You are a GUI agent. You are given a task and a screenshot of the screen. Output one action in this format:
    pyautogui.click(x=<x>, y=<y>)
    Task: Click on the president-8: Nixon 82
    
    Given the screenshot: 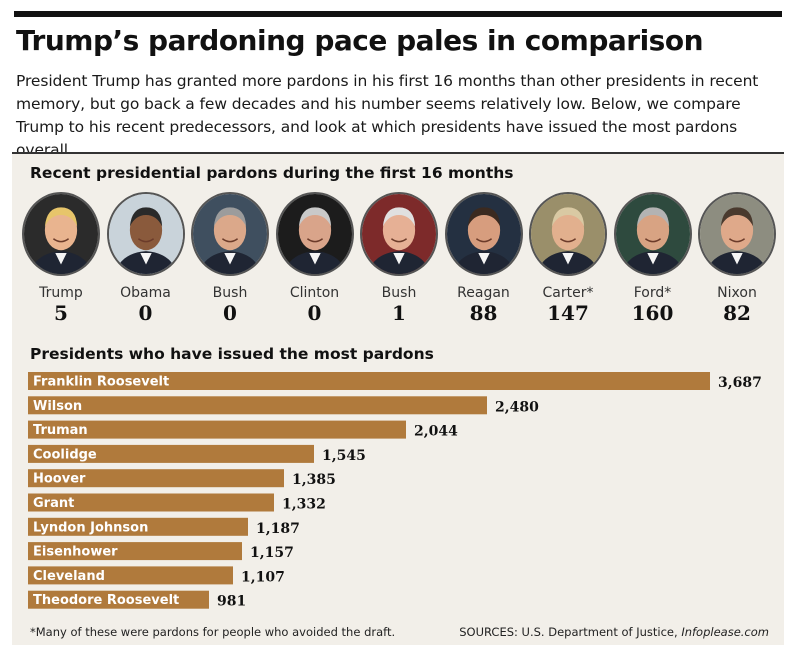 What is the action you would take?
    pyautogui.click(x=737, y=258)
    